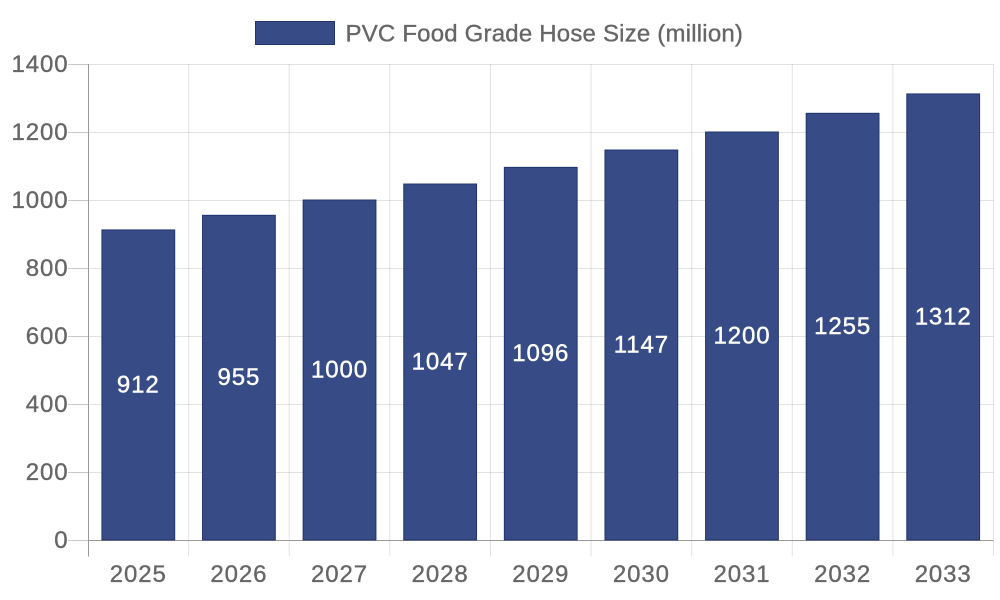 The height and width of the screenshot is (600, 1000). What do you see at coordinates (545, 34) in the screenshot?
I see `svg-text:PVC Food Grade Hose Size (mill: PVC Food Grade Hose Size (million)` at bounding box center [545, 34].